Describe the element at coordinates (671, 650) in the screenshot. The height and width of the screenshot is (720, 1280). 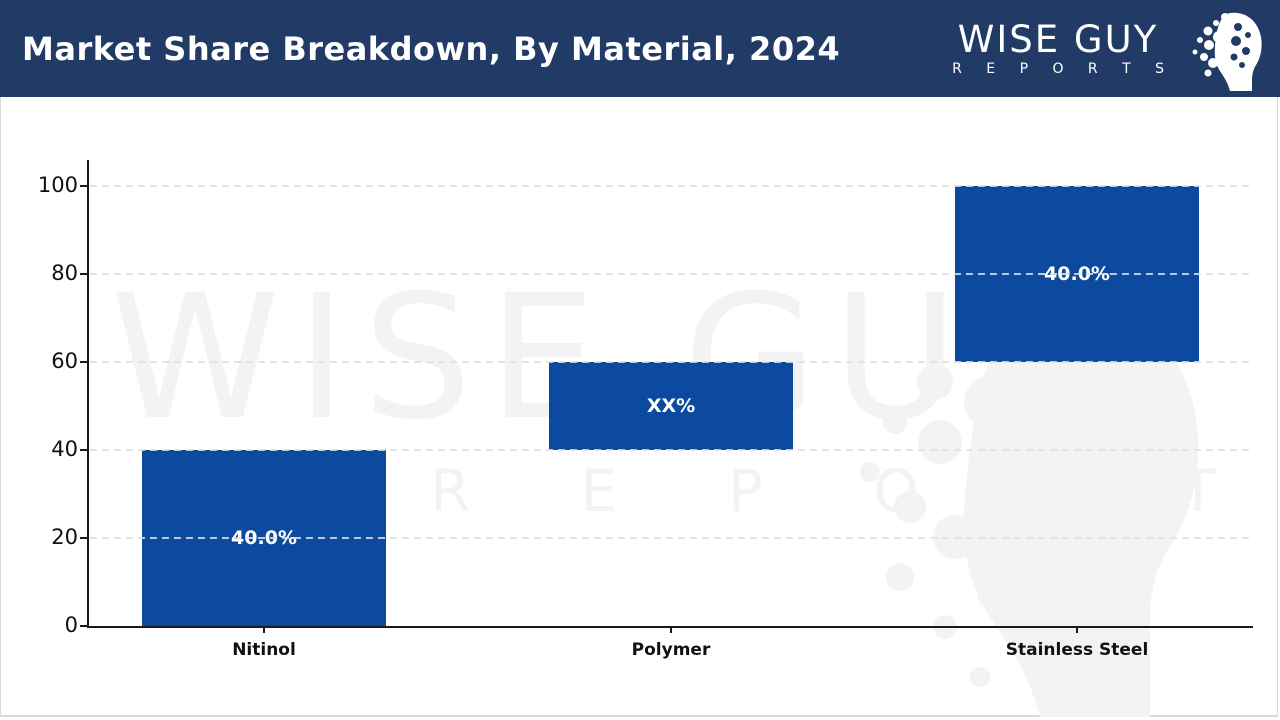
I see `x-tick-label-2: Polymer` at that location.